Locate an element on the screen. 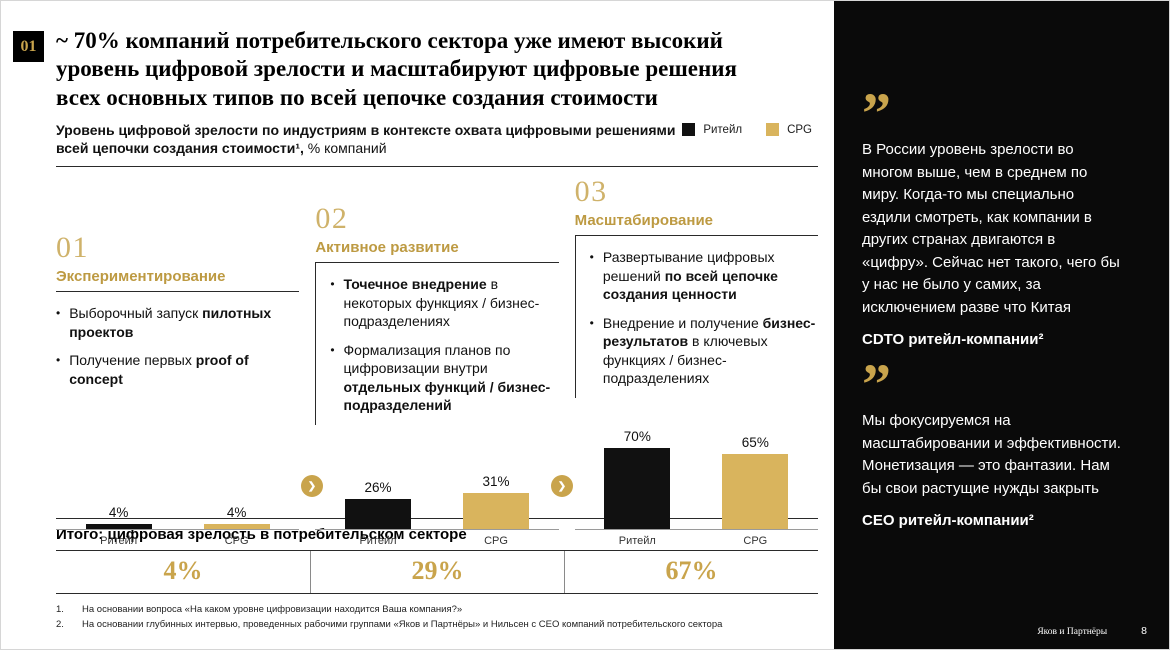  bar-group-retail: 70% is located at coordinates (637, 477).